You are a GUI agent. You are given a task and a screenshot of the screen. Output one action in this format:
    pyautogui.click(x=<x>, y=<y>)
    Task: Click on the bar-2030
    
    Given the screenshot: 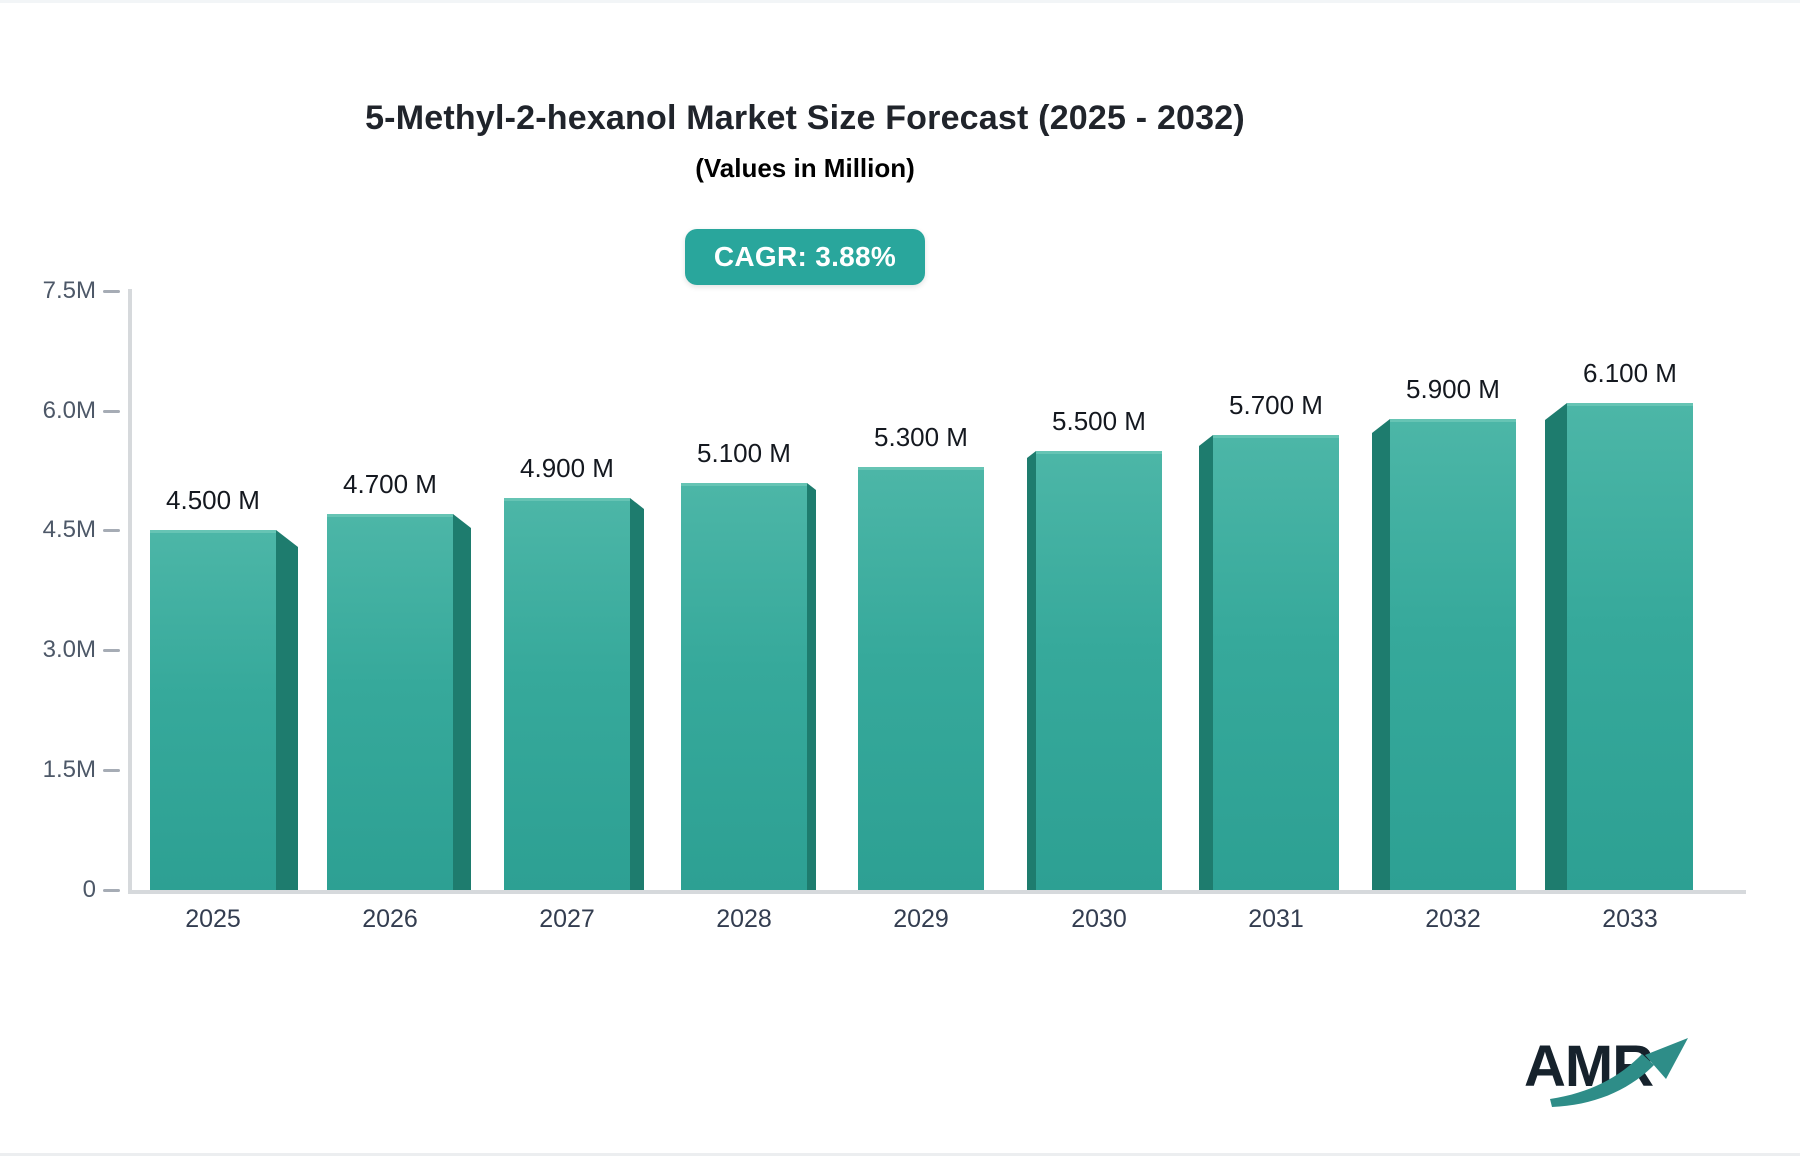 What is the action you would take?
    pyautogui.click(x=1099, y=670)
    